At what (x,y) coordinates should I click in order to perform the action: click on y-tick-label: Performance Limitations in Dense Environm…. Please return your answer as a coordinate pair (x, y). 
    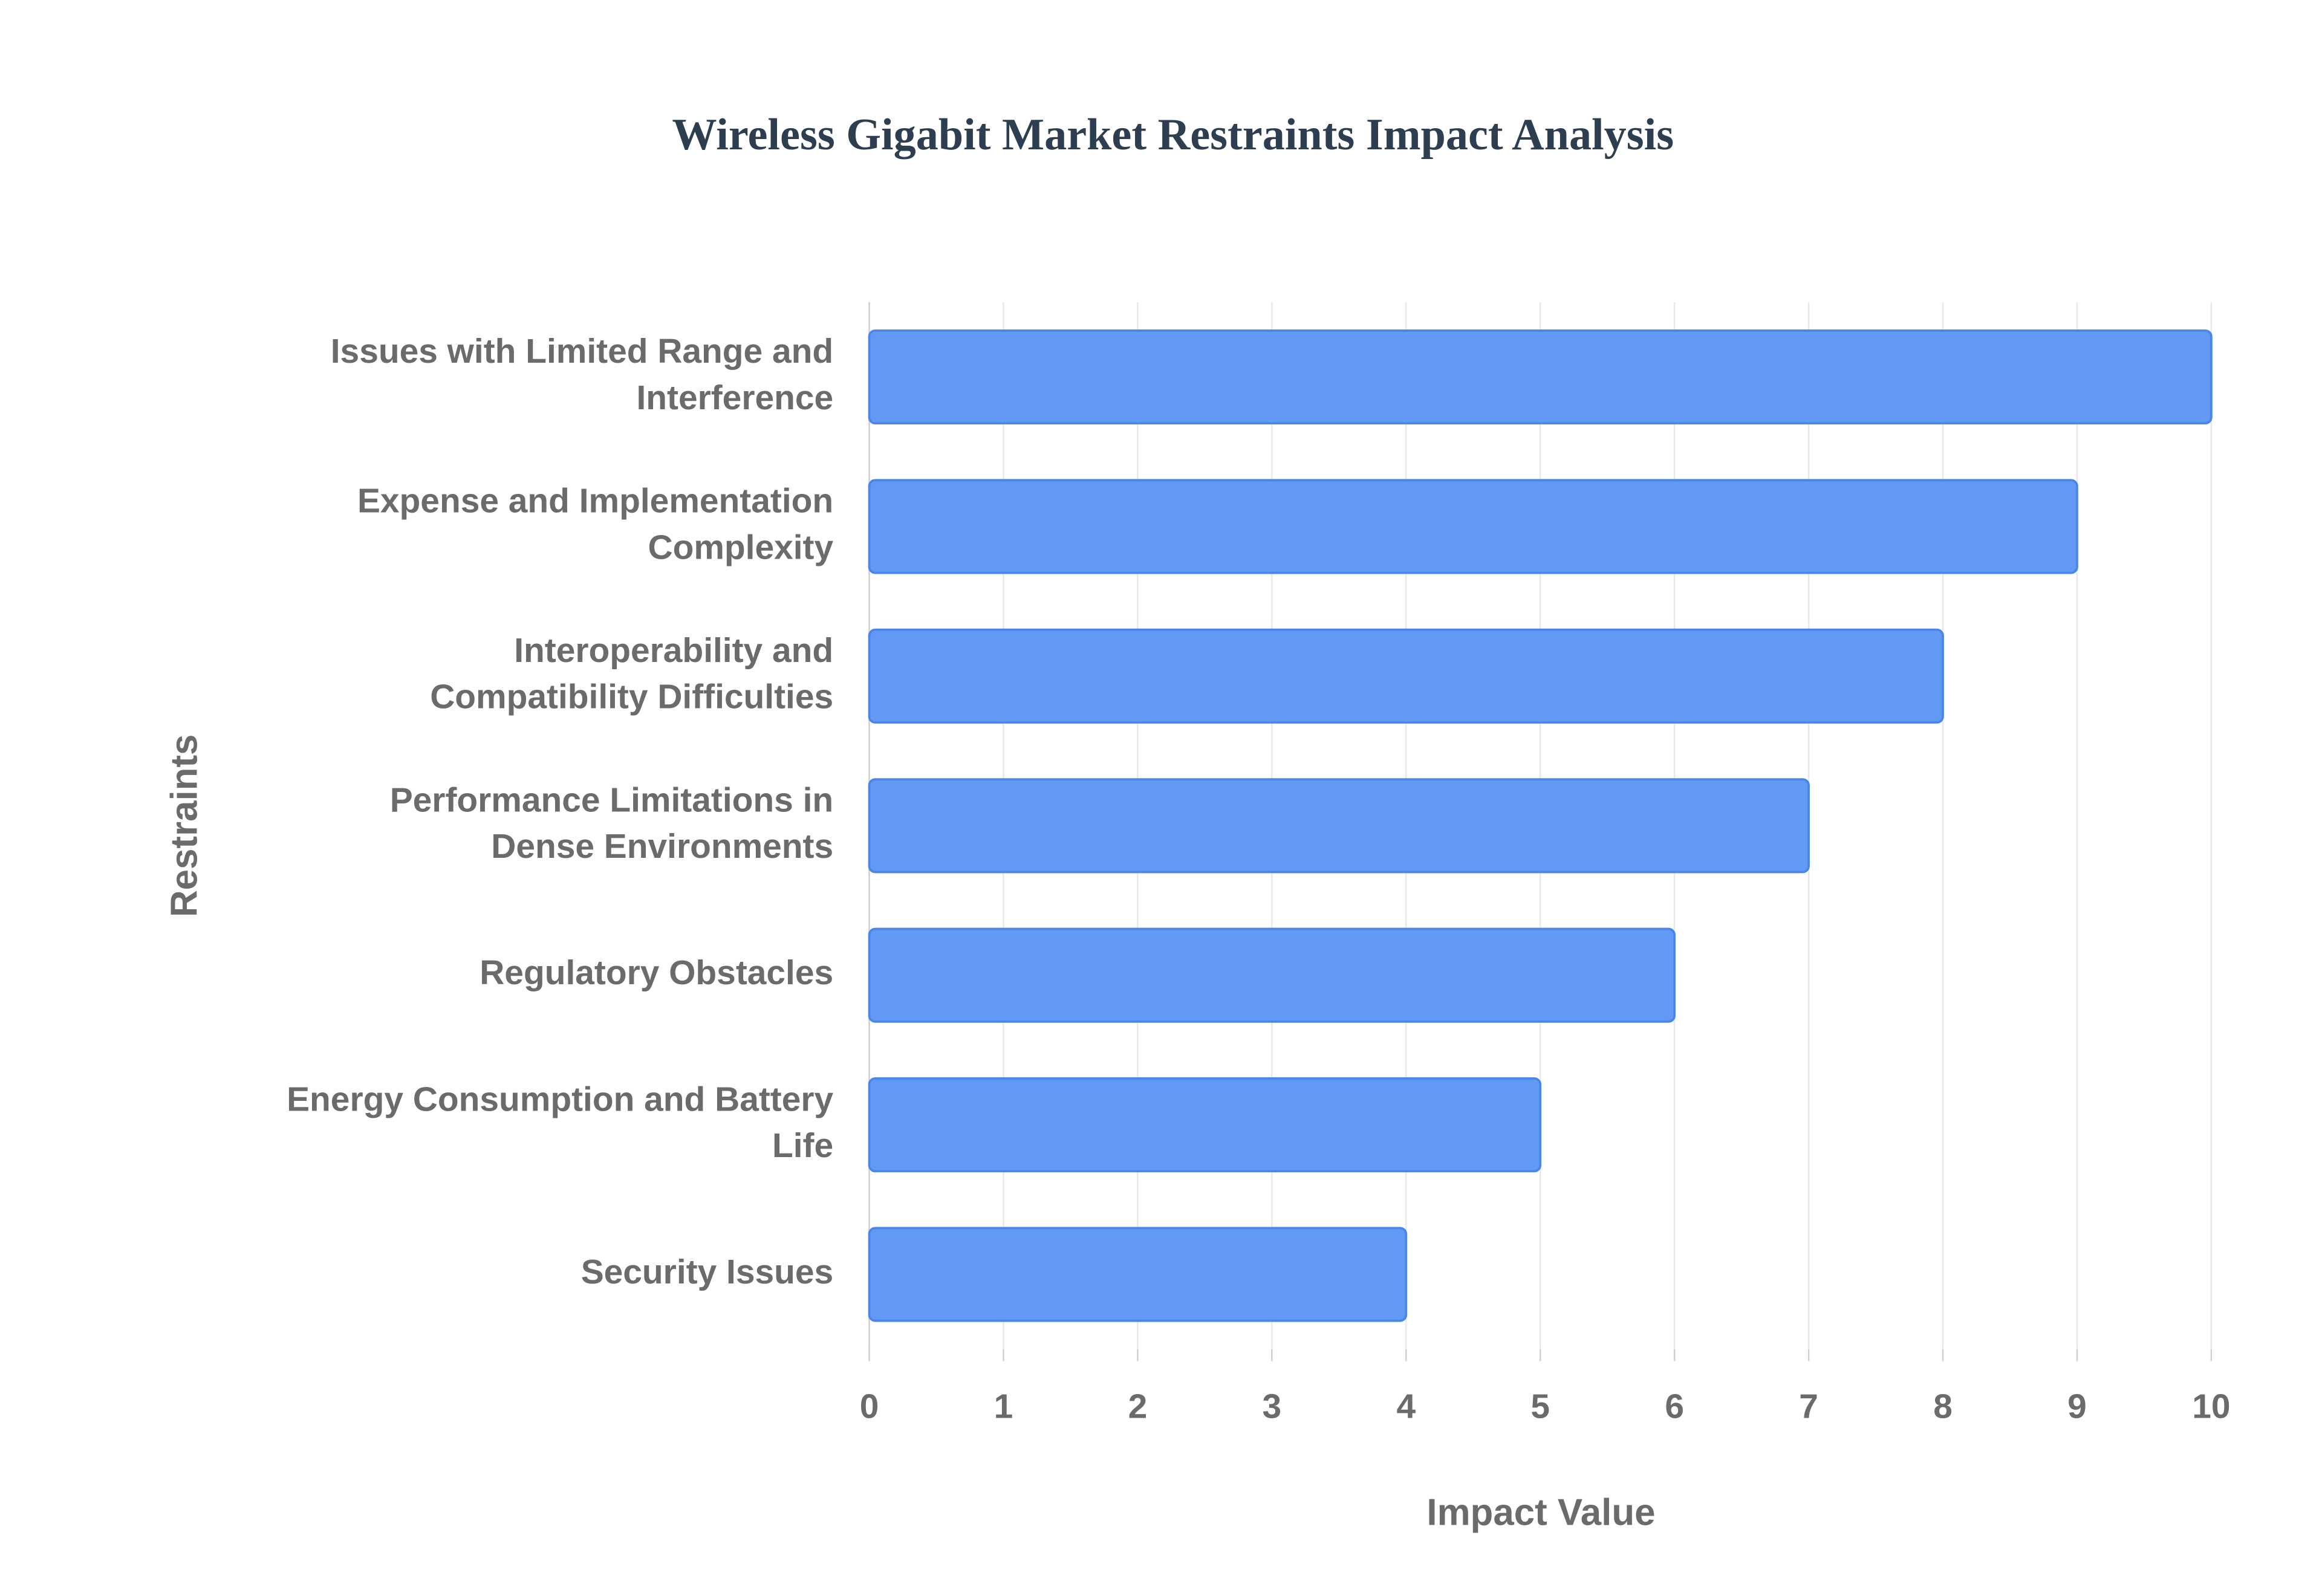
    Looking at the image, I should click on (611, 823).